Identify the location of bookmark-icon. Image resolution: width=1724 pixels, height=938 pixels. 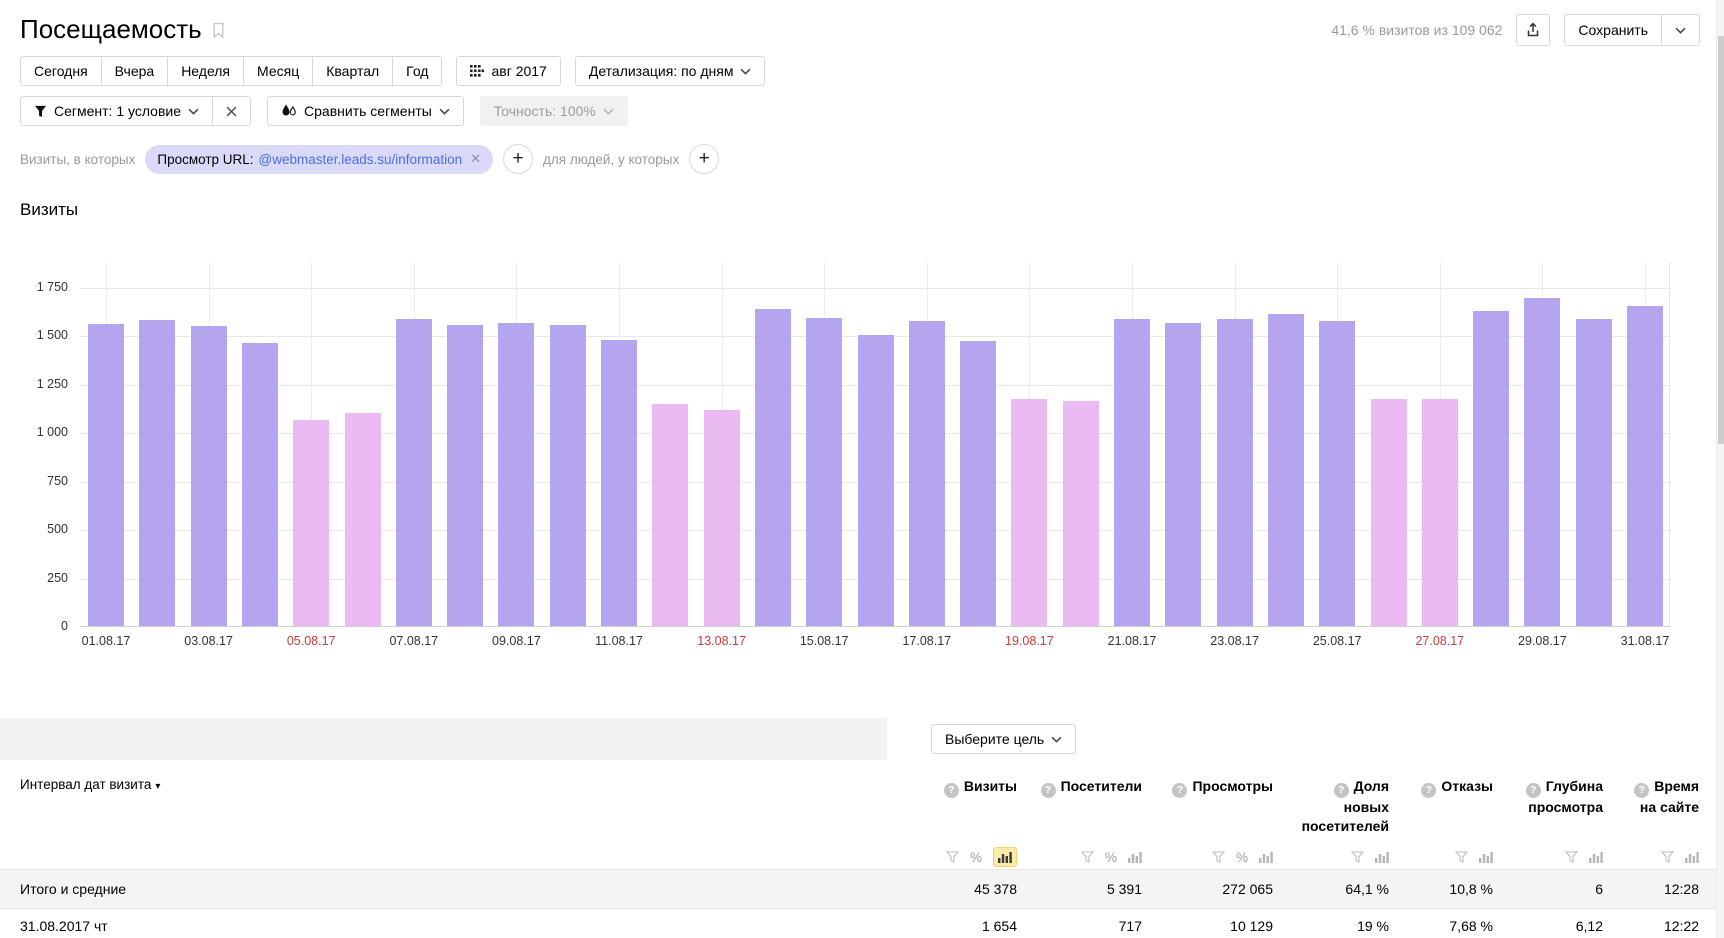
(218, 30).